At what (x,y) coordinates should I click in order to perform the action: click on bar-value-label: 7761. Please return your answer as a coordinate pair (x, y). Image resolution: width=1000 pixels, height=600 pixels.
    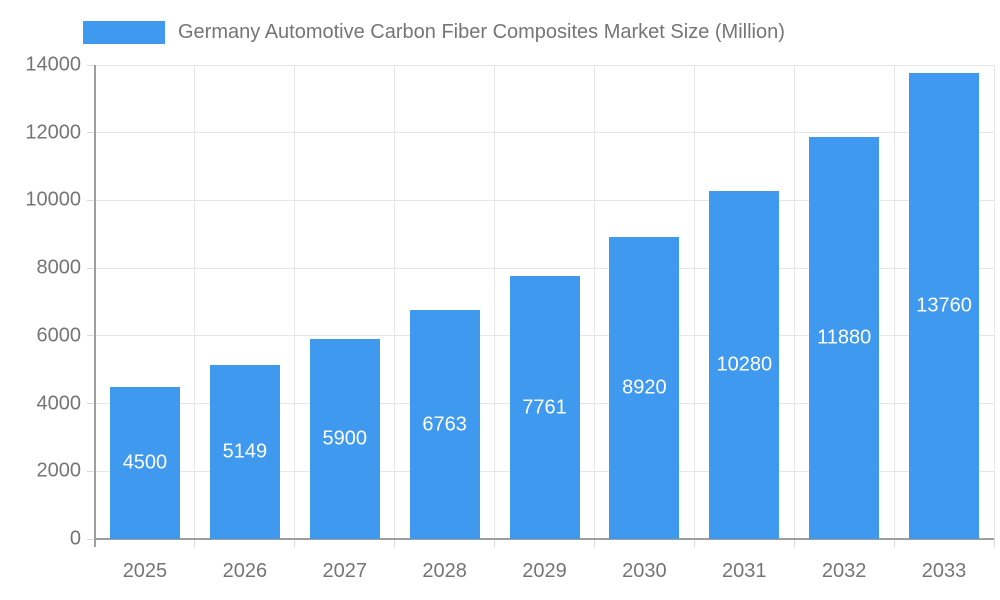
    Looking at the image, I should click on (544, 407).